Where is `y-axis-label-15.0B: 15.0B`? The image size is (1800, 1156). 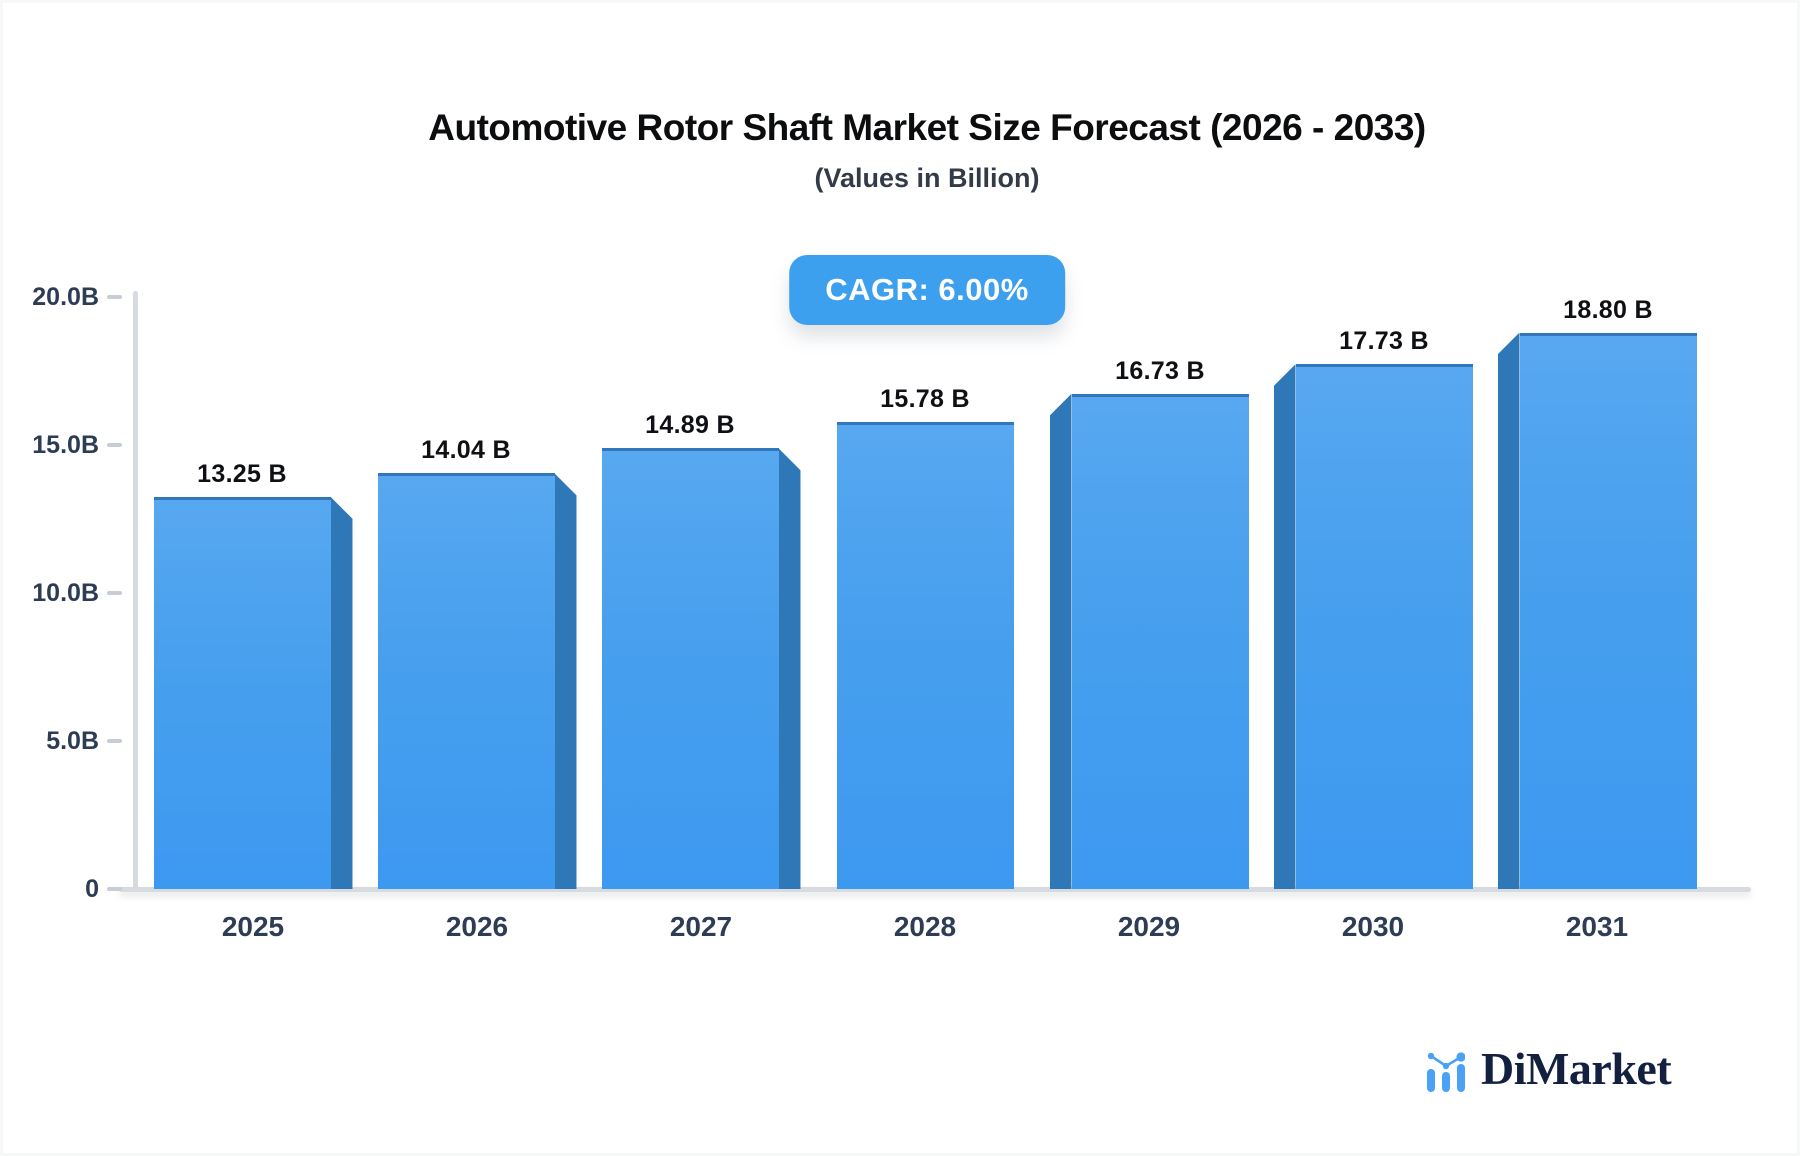 y-axis-label-15.0B: 15.0B is located at coordinates (65, 445).